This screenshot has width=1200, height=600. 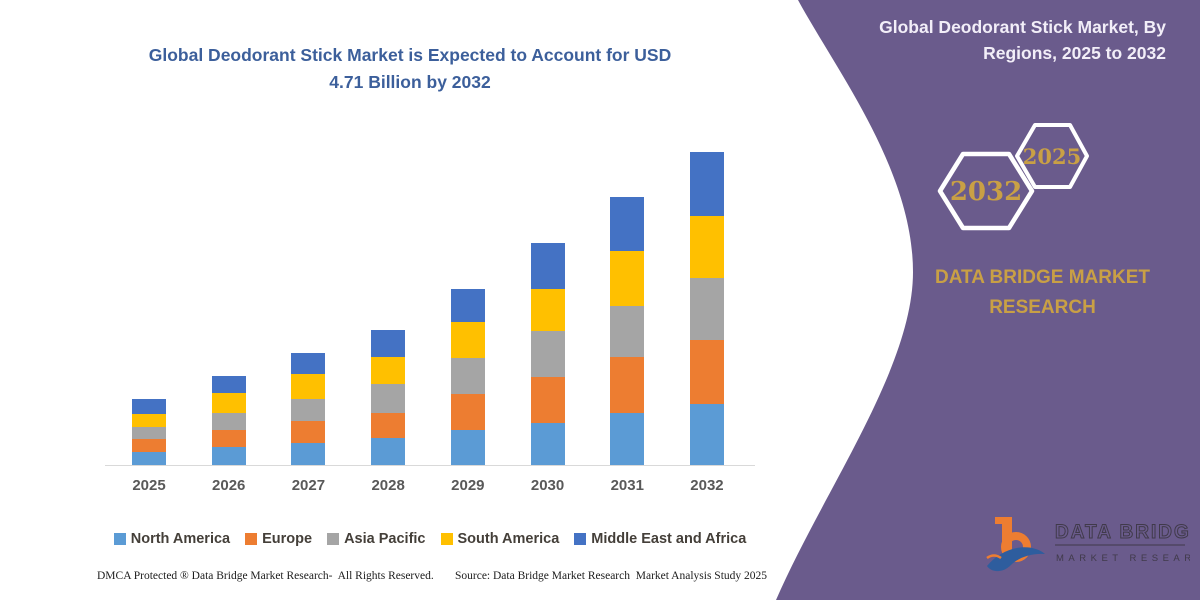 I want to click on legend-label: Asia Pacific, so click(x=385, y=539).